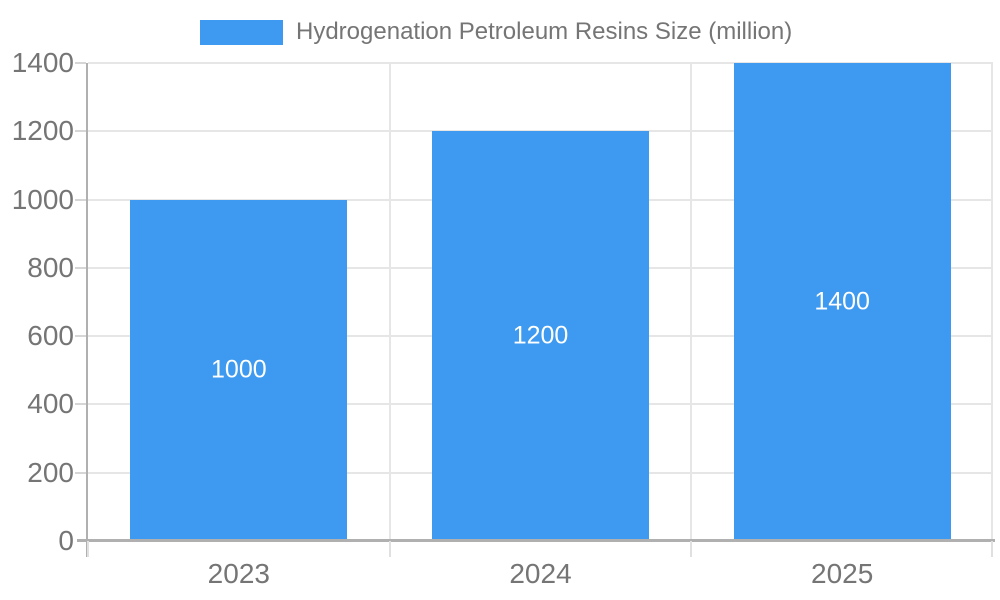 The width and height of the screenshot is (1000, 600). I want to click on y-tick-label: 800, so click(50, 267).